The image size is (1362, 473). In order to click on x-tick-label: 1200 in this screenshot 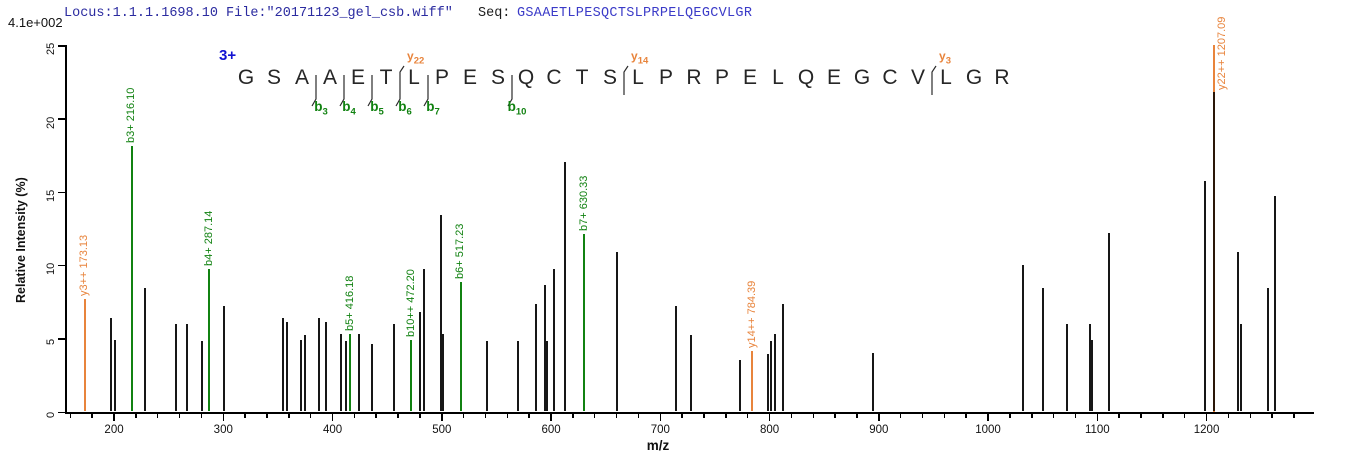, I will do `click(1206, 429)`.